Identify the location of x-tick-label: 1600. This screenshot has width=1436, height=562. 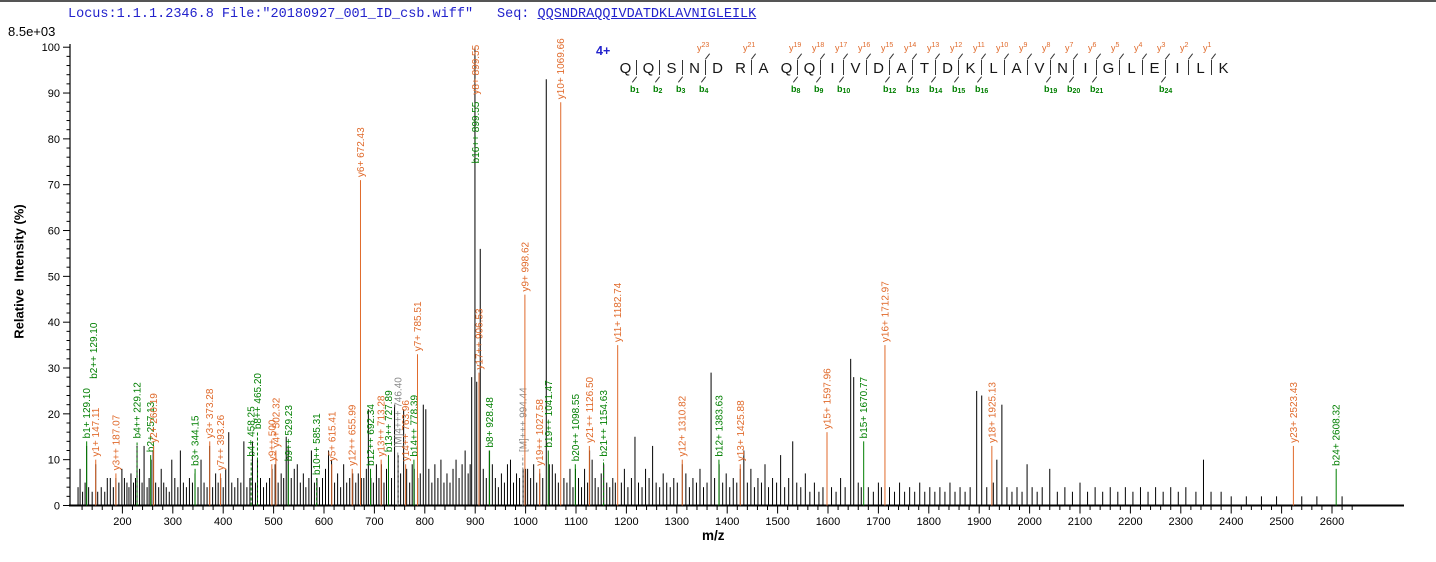
(828, 522).